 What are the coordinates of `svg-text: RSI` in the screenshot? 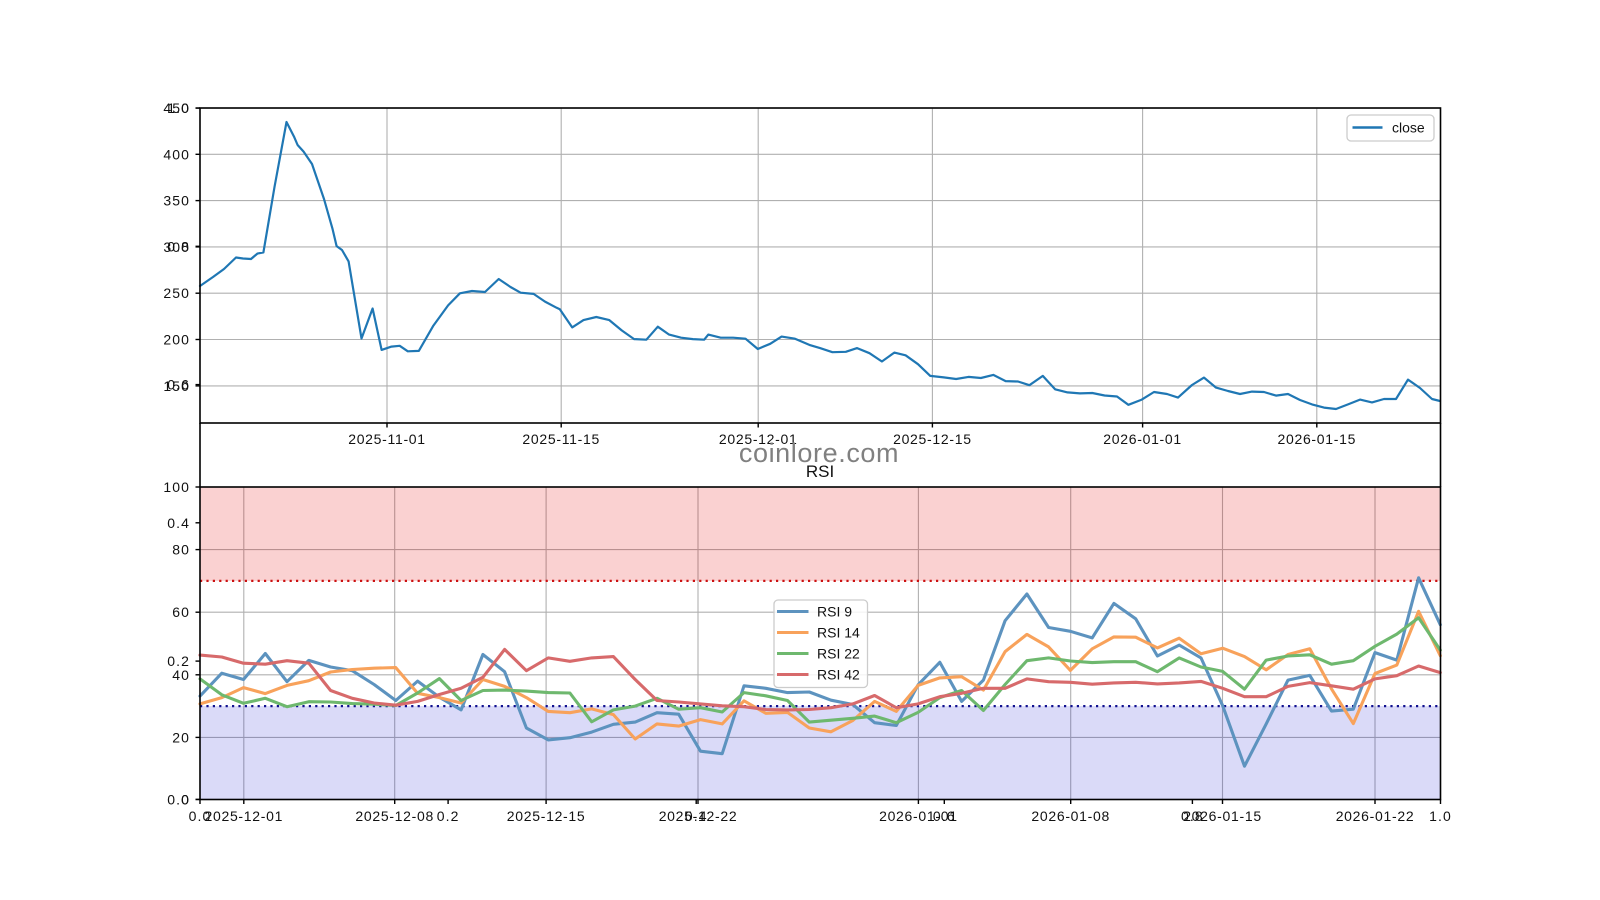 It's located at (820, 471).